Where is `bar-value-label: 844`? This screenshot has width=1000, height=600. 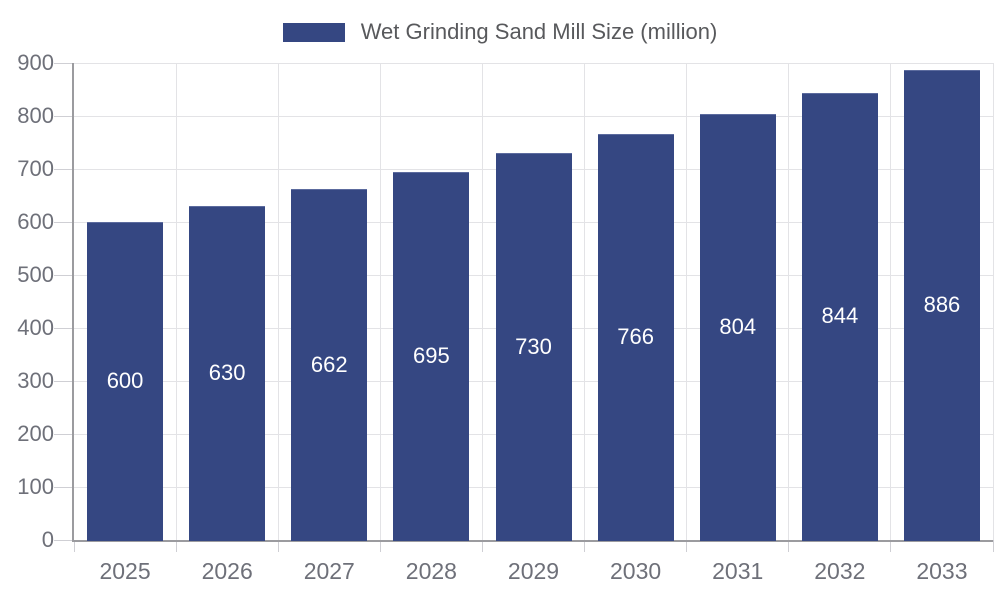
bar-value-label: 844 is located at coordinates (840, 316).